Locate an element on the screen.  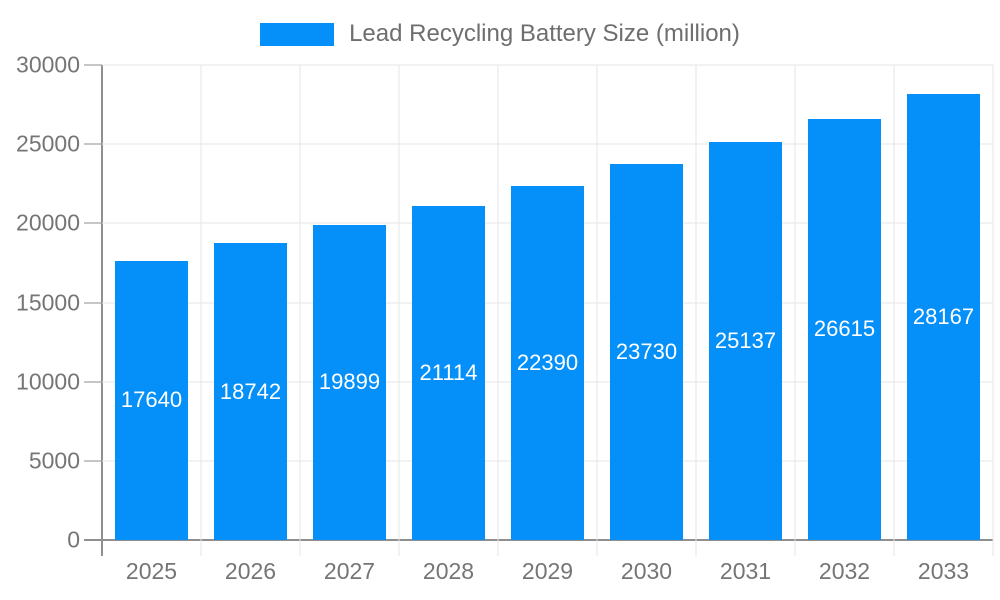
bar-slot: 17640 is located at coordinates (151, 302).